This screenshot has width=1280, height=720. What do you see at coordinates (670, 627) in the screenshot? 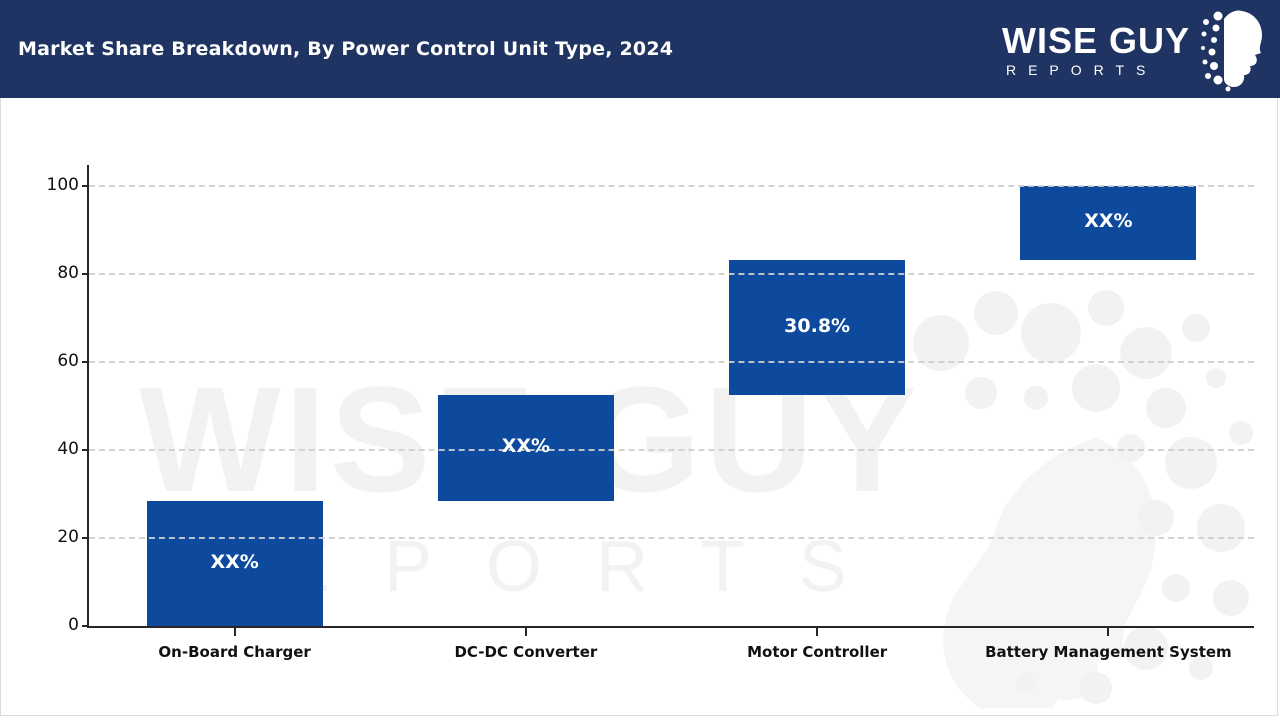
I see `x-axis-spine` at bounding box center [670, 627].